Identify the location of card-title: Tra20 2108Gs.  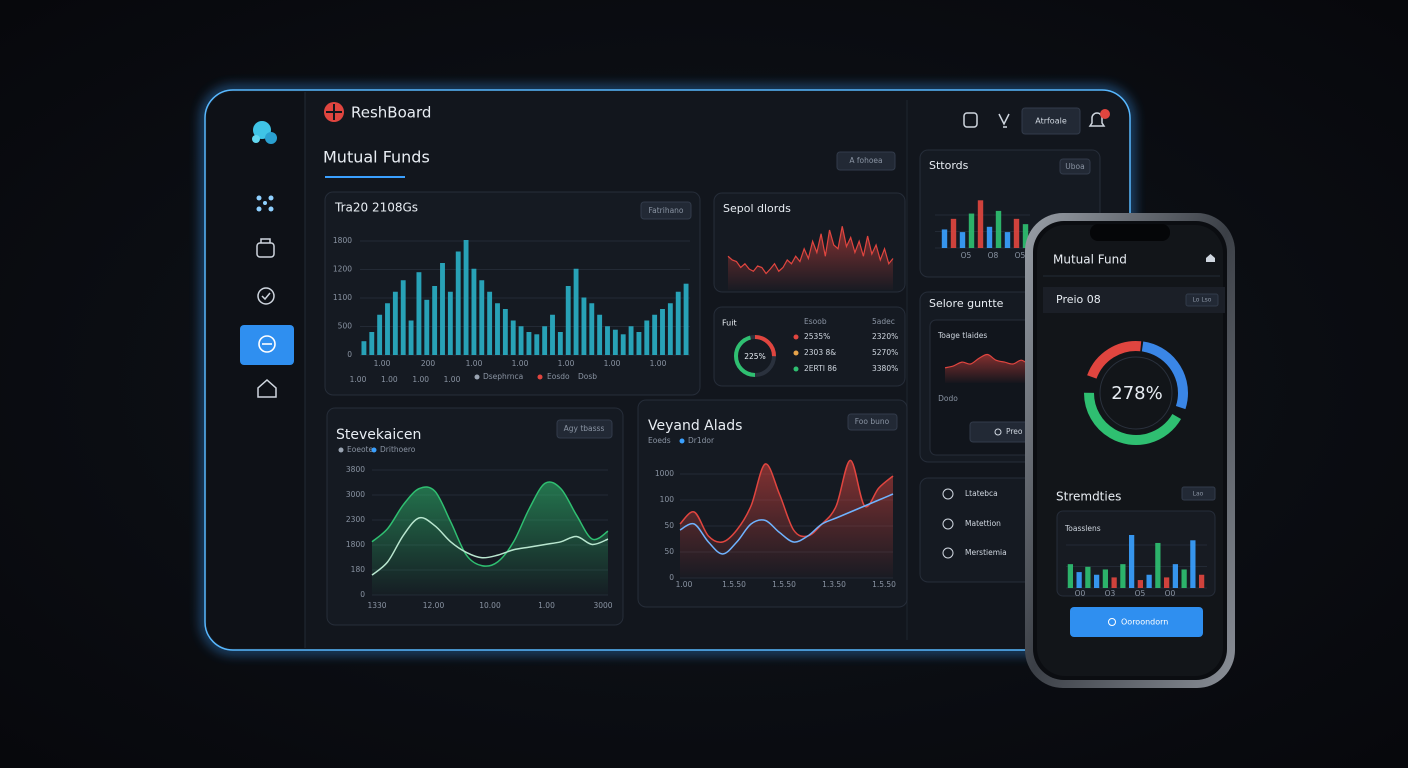
(376, 208).